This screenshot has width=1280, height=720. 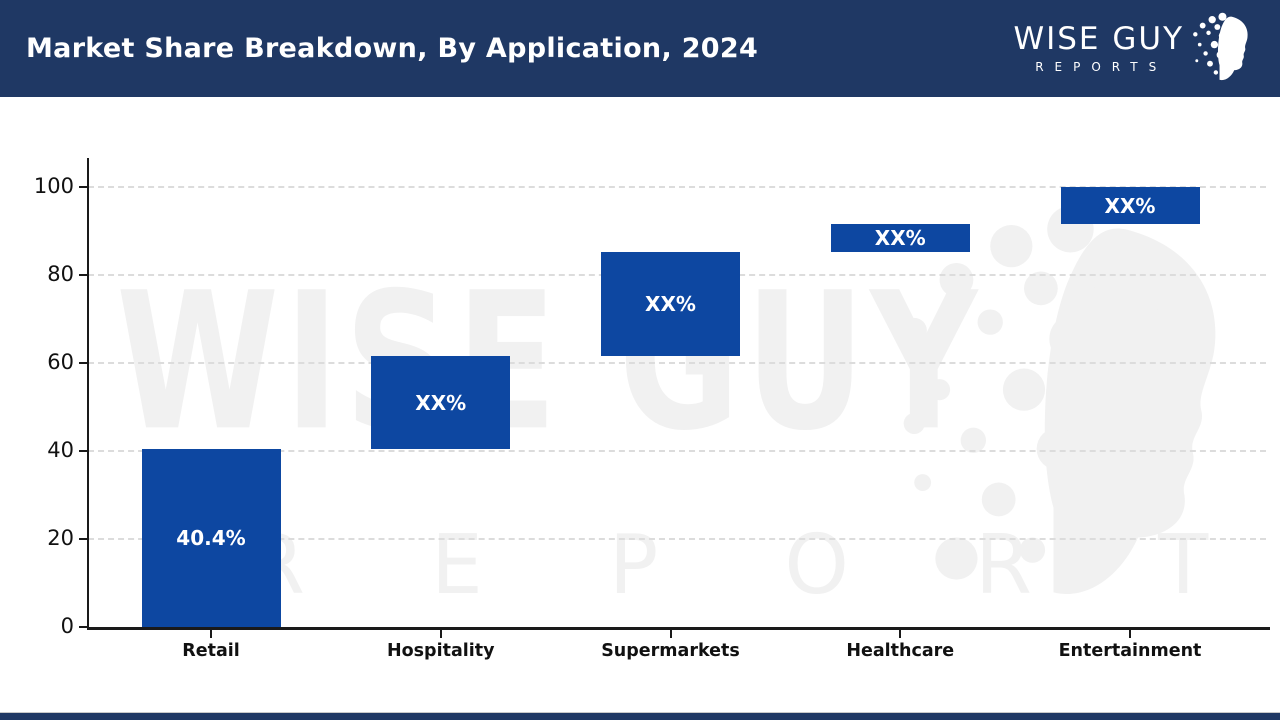 I want to click on bar-retail: 40.4%, so click(x=211, y=538).